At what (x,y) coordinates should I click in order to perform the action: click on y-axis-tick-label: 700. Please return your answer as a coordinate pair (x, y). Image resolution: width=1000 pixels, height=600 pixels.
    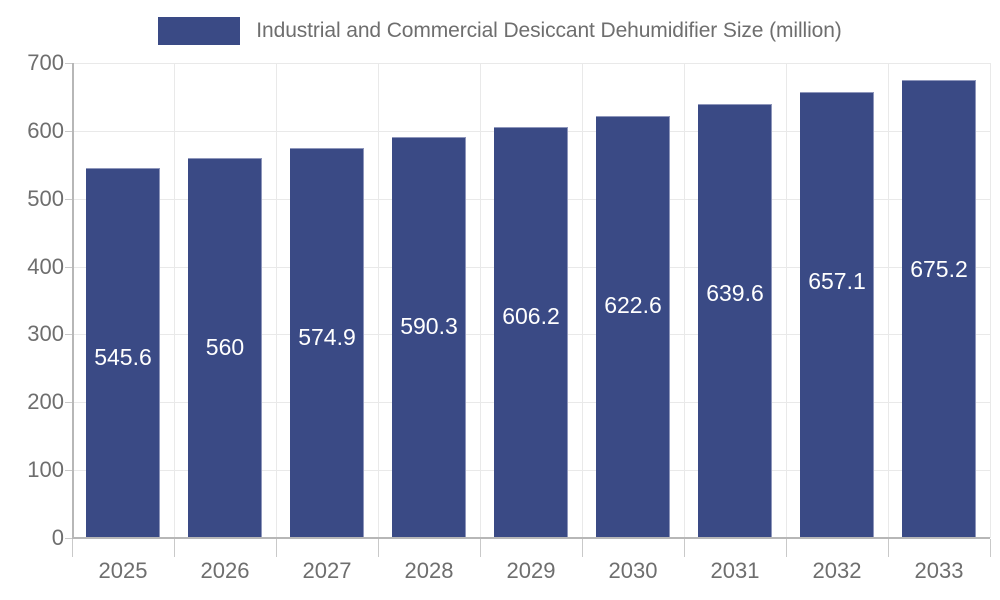
    Looking at the image, I should click on (45, 62).